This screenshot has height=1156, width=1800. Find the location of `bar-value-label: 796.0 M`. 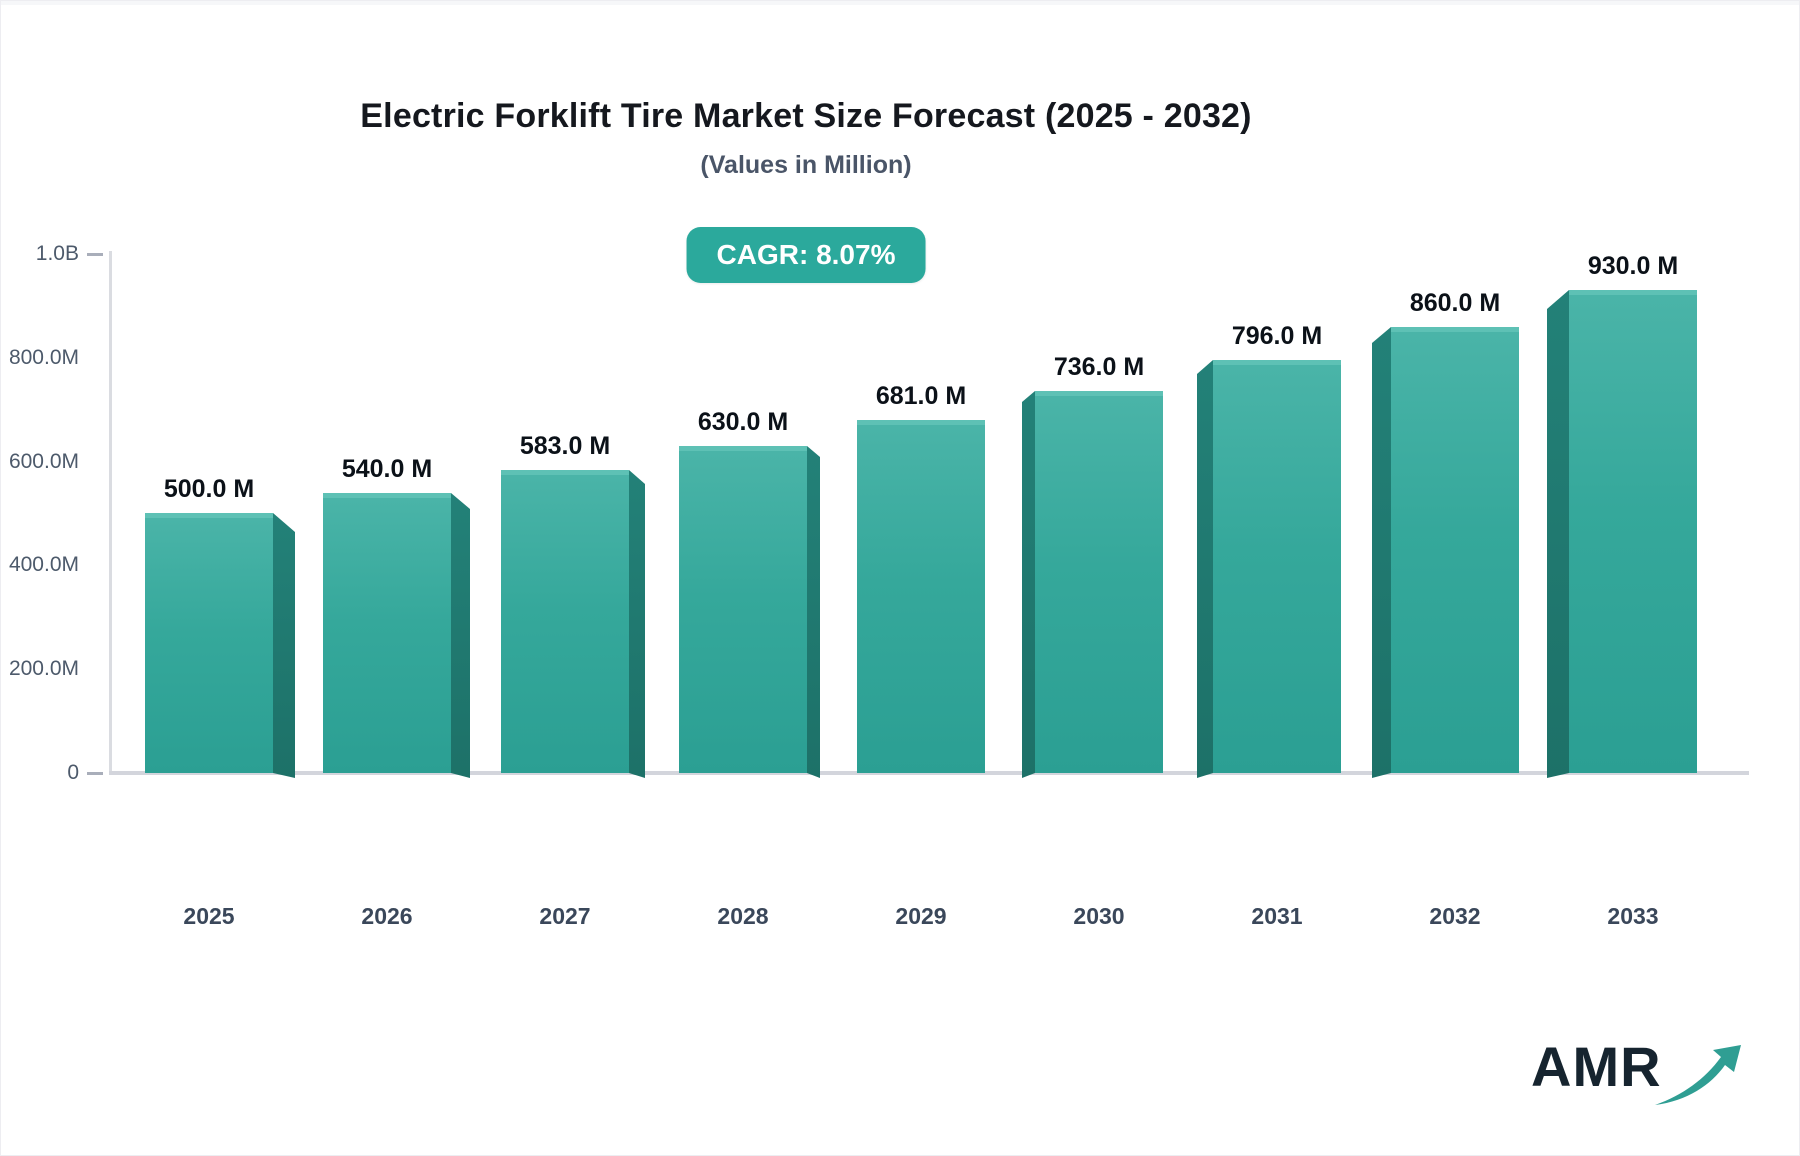

bar-value-label: 796.0 M is located at coordinates (1277, 336).